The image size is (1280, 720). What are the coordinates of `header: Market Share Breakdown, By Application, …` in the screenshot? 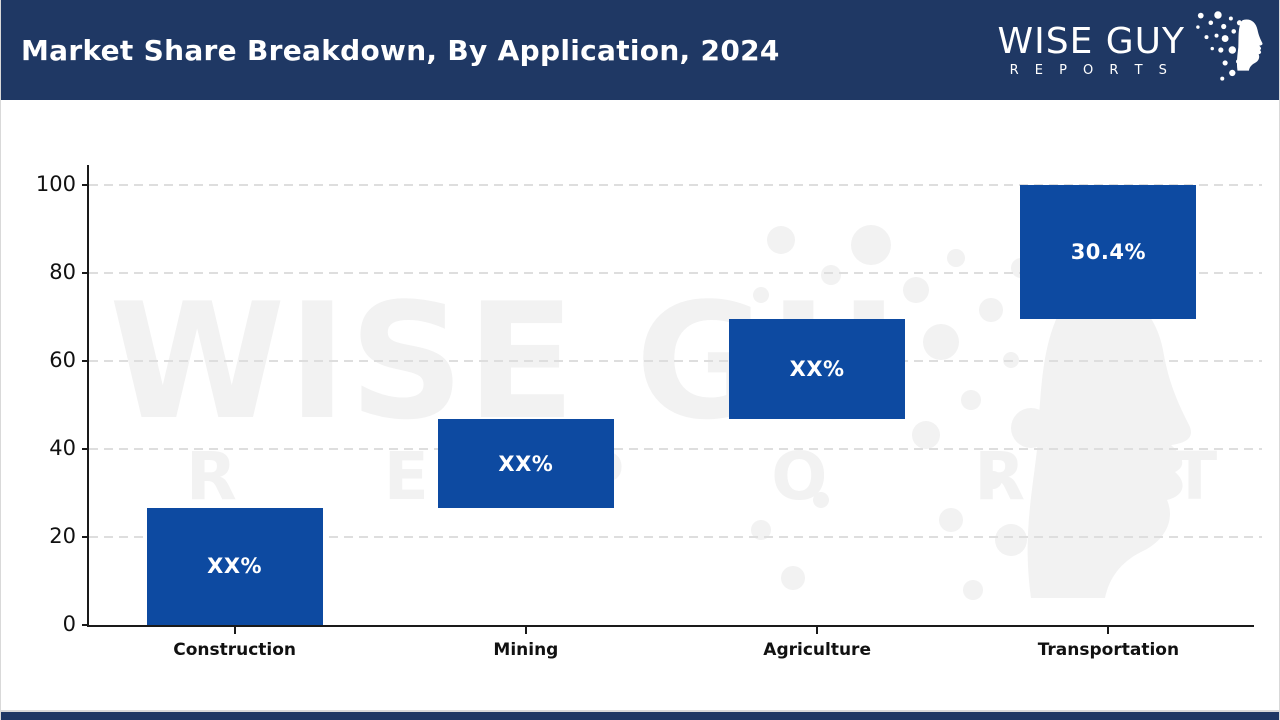 It's located at (640, 50).